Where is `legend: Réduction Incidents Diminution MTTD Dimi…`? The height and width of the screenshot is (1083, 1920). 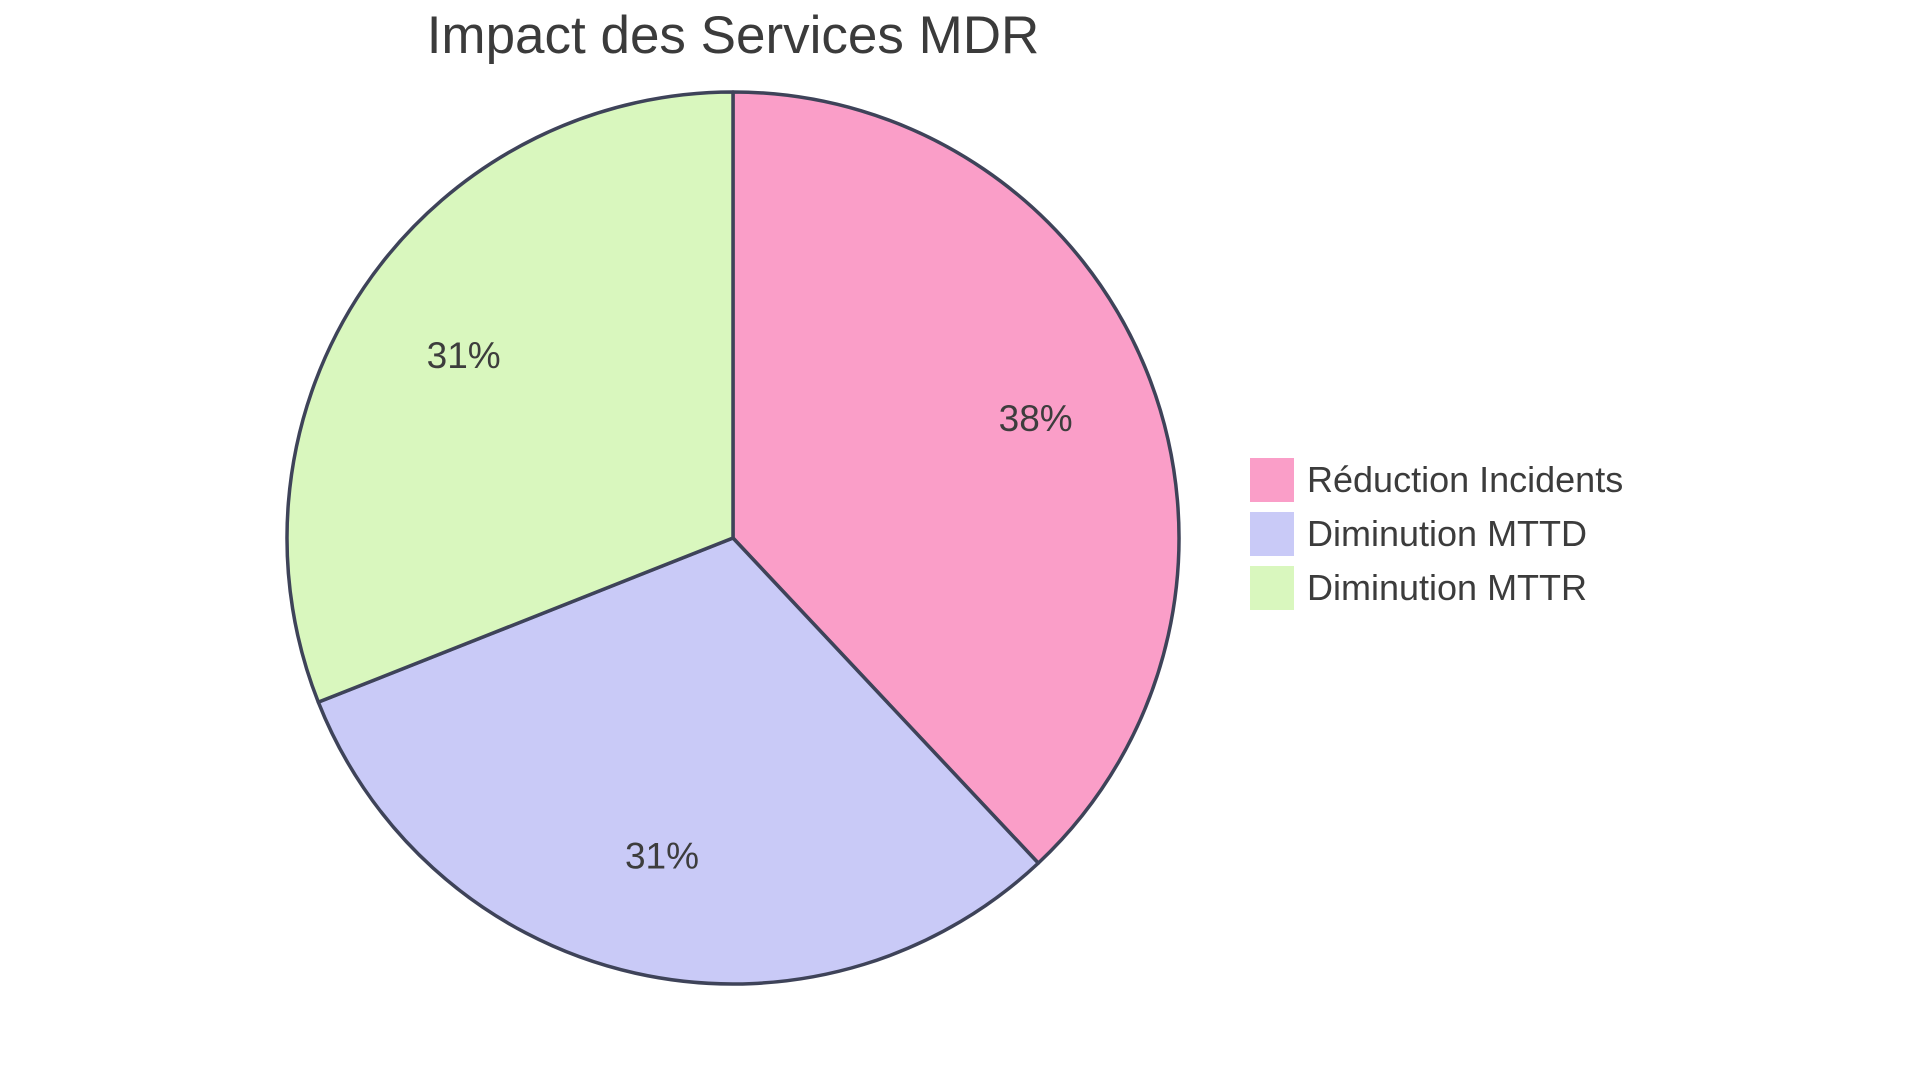 legend: Réduction Incidents Diminution MTTD Dimi… is located at coordinates (1436, 539).